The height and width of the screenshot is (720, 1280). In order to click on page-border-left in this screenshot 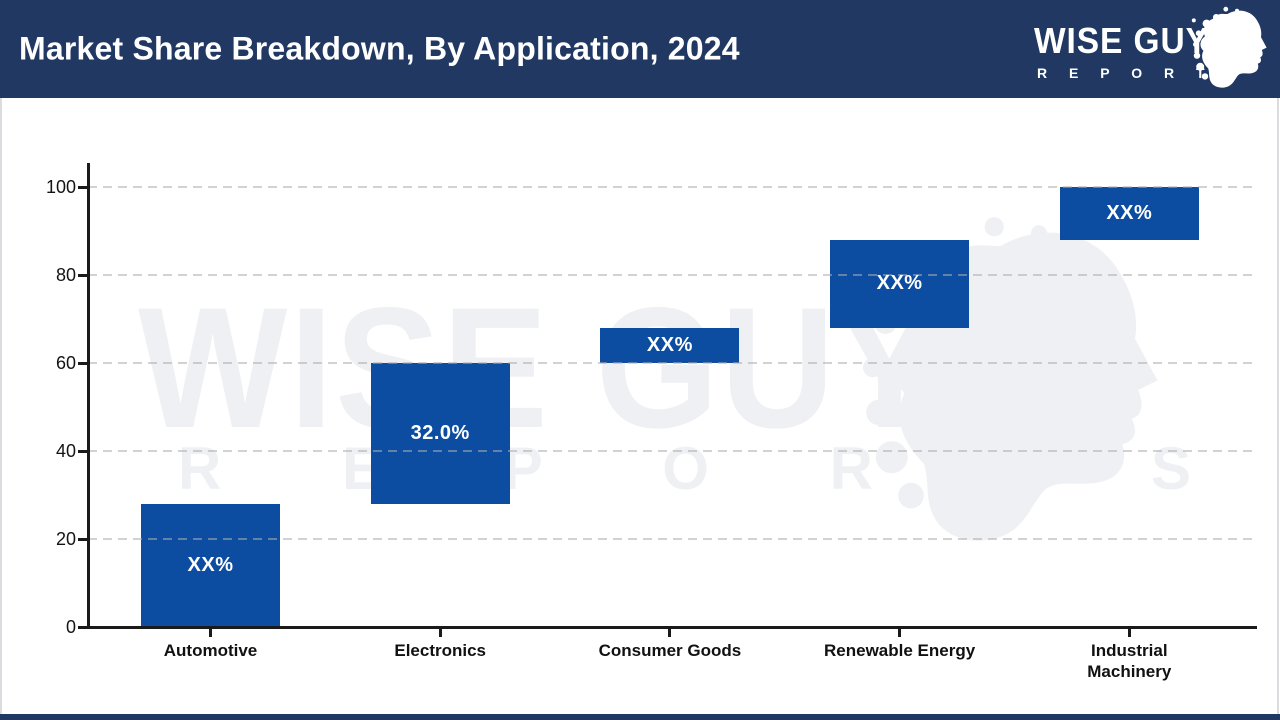, I will do `click(1, 406)`.